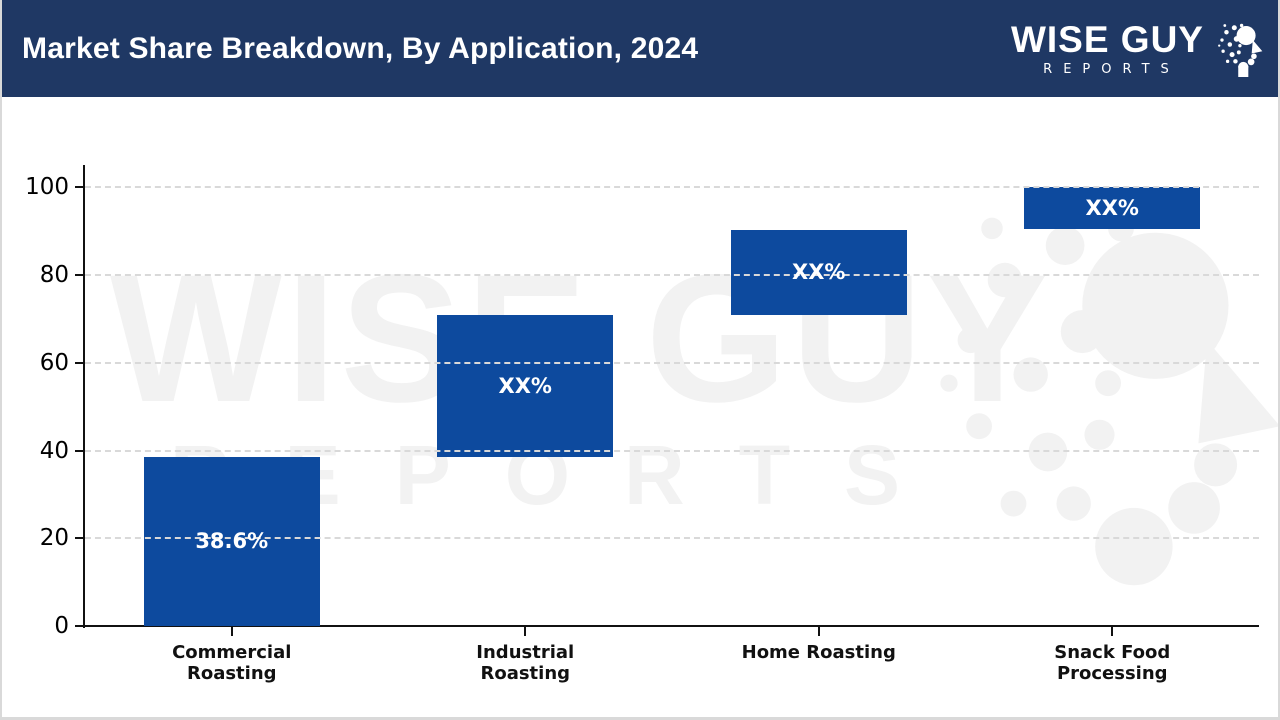 This screenshot has height=720, width=1280. Describe the element at coordinates (525, 652) in the screenshot. I see `category-label-line: Industrial` at that location.